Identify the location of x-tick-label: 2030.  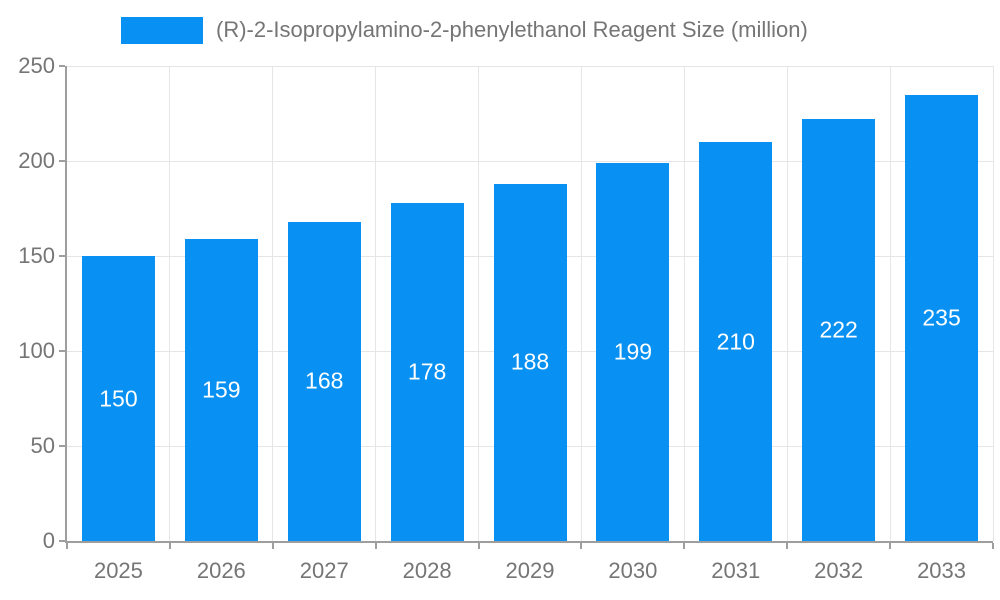
(633, 570).